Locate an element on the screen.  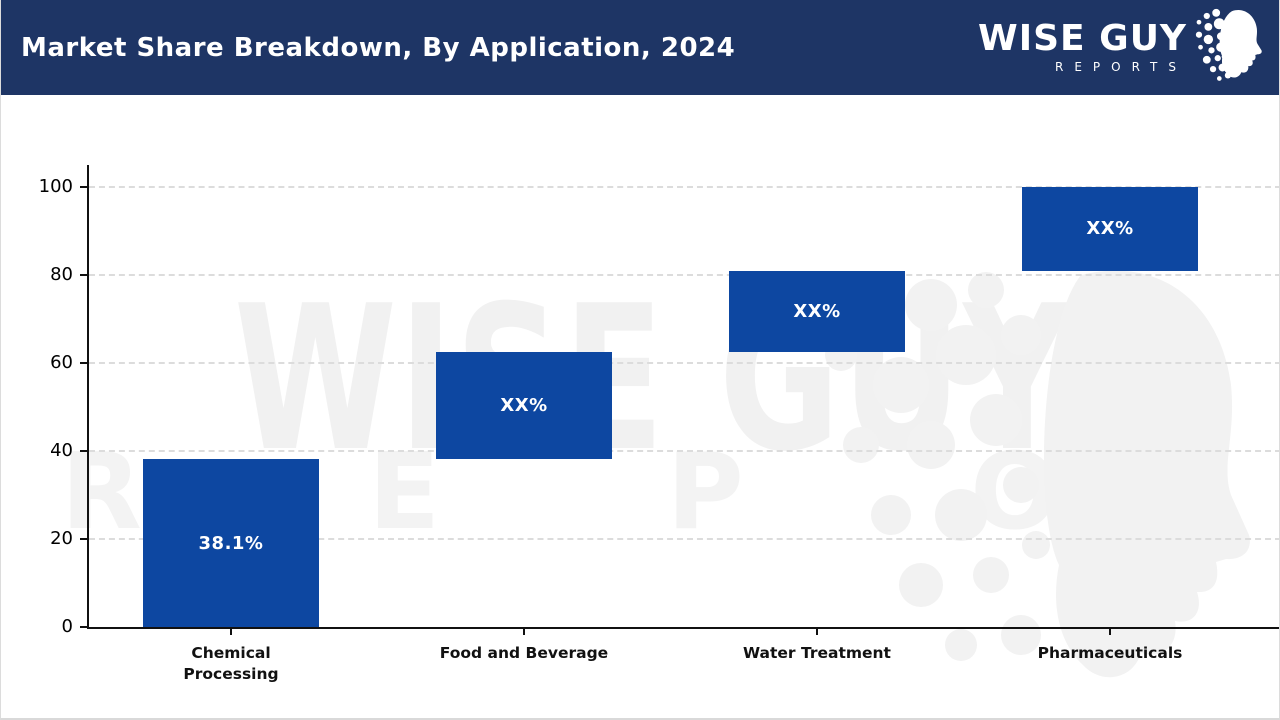
logo-wordmark: WISE GUY REPORTS is located at coordinates (1082, 46).